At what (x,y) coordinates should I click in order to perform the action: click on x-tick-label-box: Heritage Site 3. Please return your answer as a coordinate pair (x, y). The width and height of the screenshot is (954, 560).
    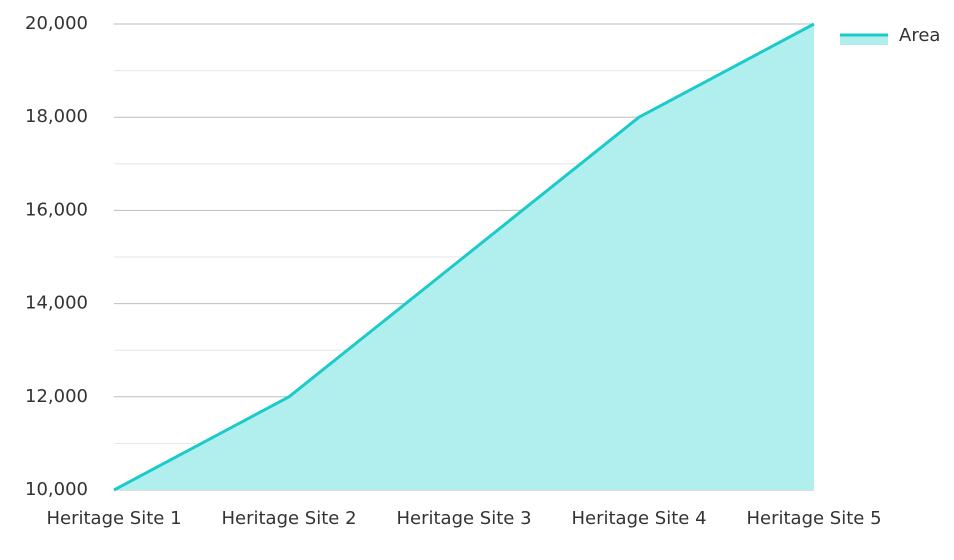
    Looking at the image, I should click on (464, 518).